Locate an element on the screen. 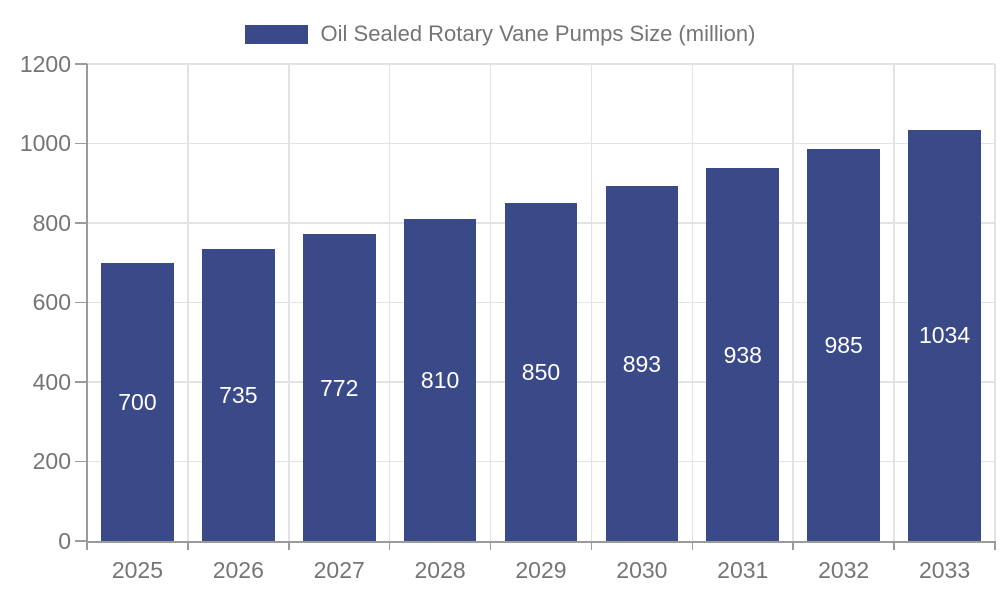 The width and height of the screenshot is (1000, 600). y-axis-tick-label: 1000 is located at coordinates (45, 143).